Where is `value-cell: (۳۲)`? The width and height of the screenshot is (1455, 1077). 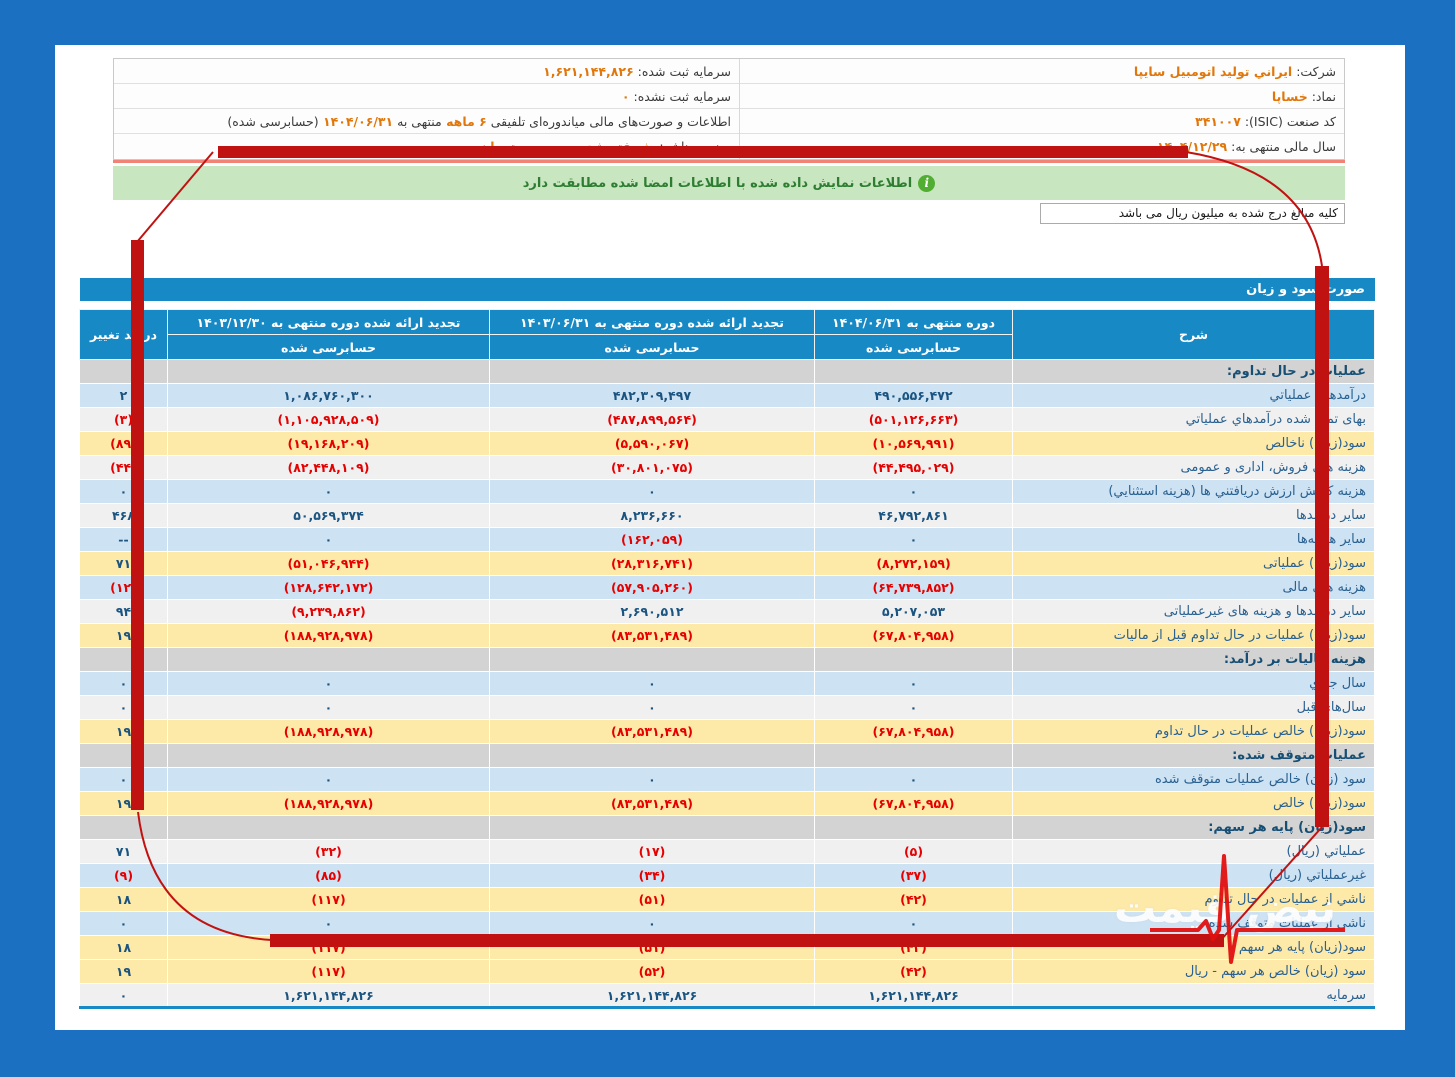 value-cell: (۳۲) is located at coordinates (328, 851).